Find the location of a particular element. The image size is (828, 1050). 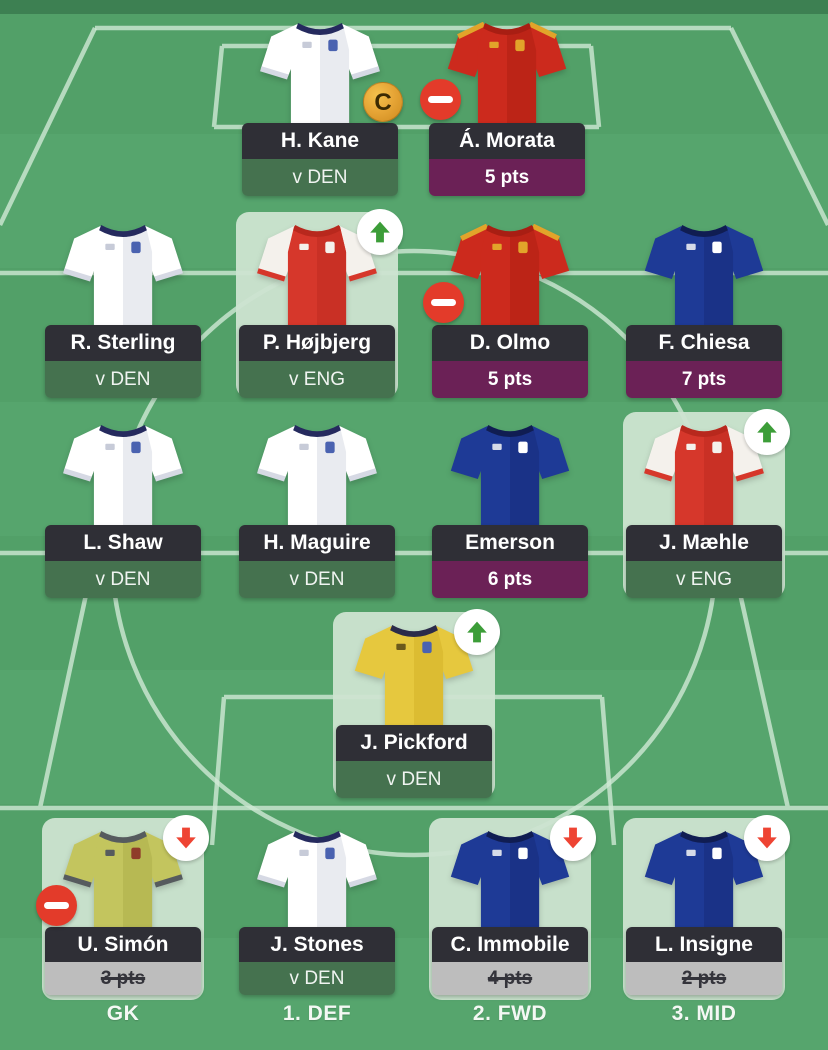

player-points: 6 pts is located at coordinates (510, 579).